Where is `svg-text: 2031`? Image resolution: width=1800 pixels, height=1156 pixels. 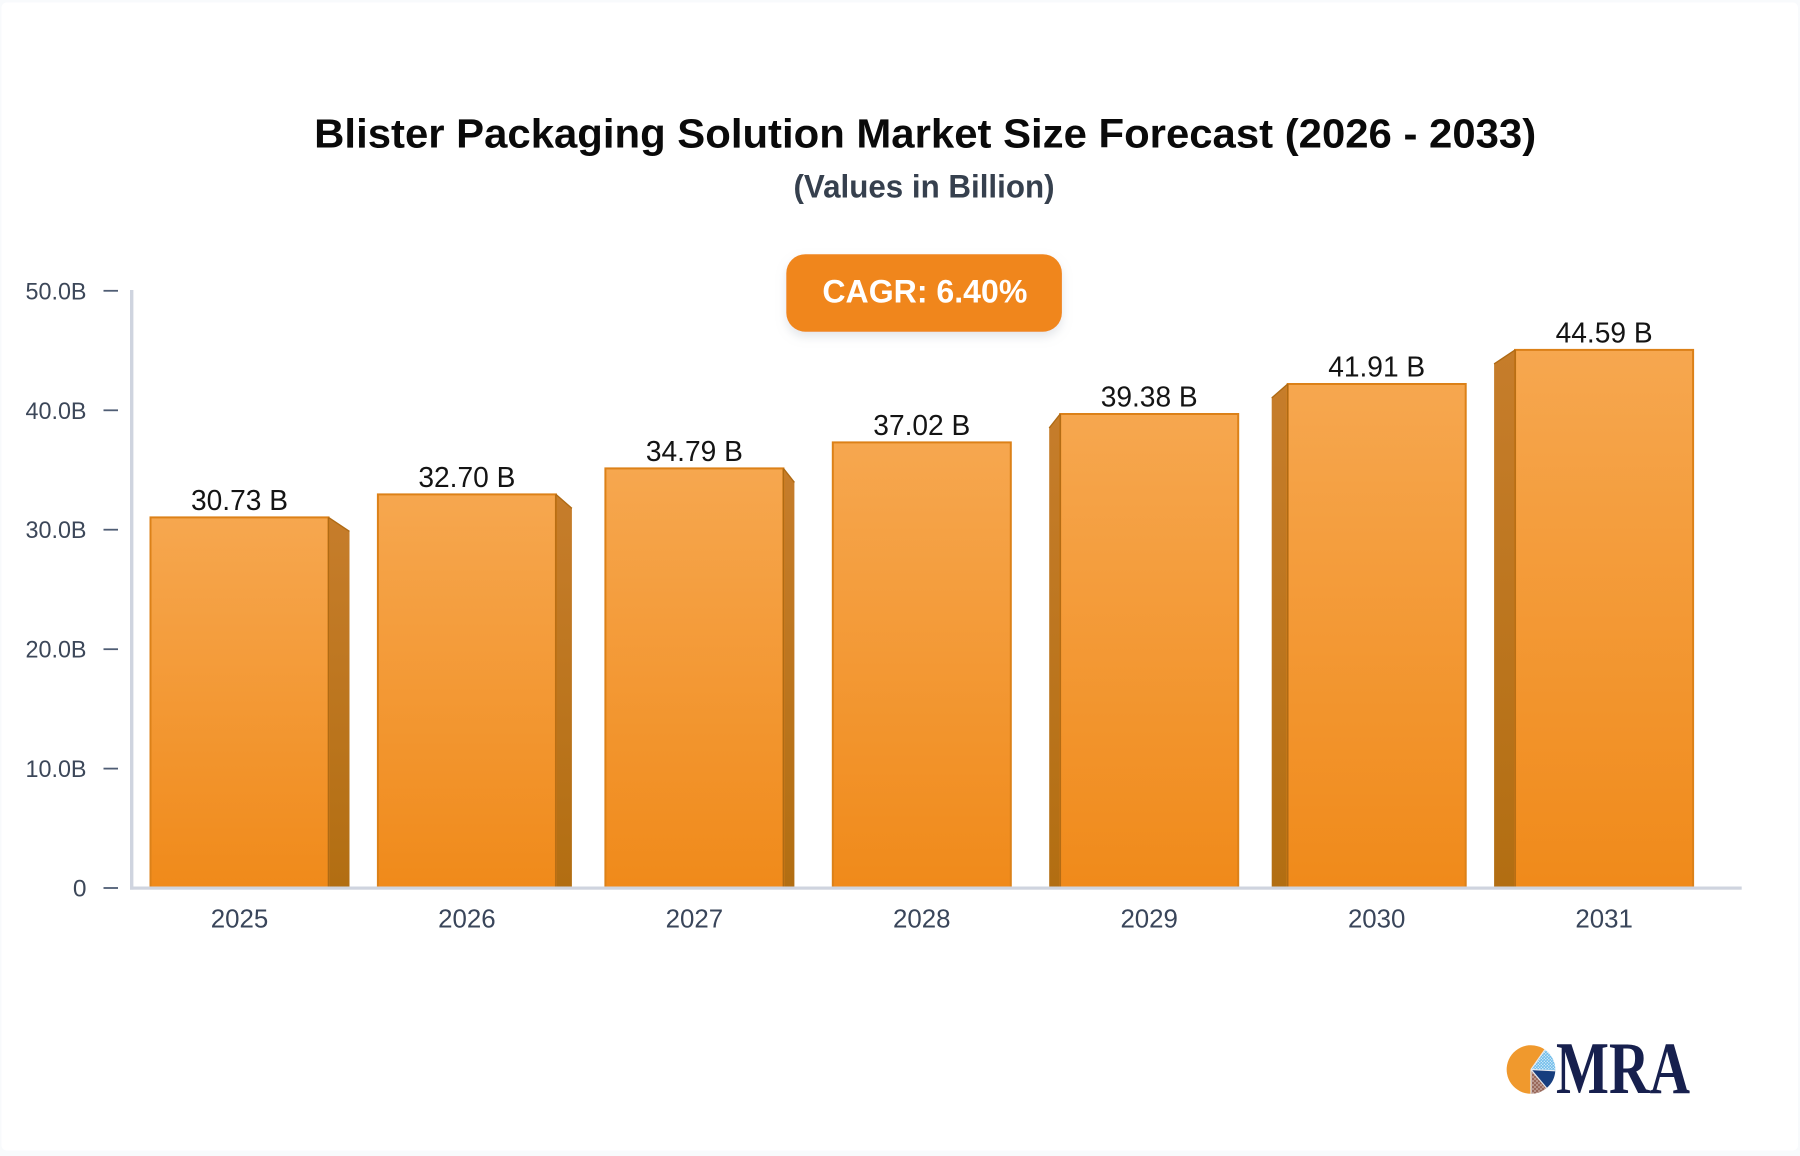 svg-text: 2031 is located at coordinates (1604, 919).